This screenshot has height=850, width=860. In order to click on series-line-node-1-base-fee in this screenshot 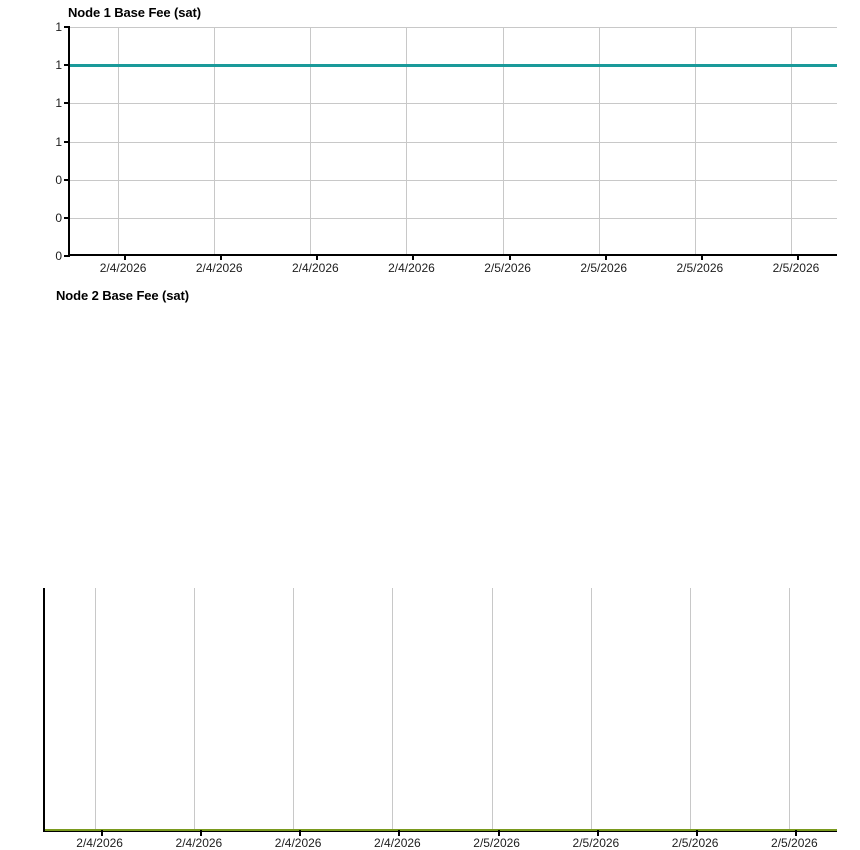, I will do `click(453, 65)`.